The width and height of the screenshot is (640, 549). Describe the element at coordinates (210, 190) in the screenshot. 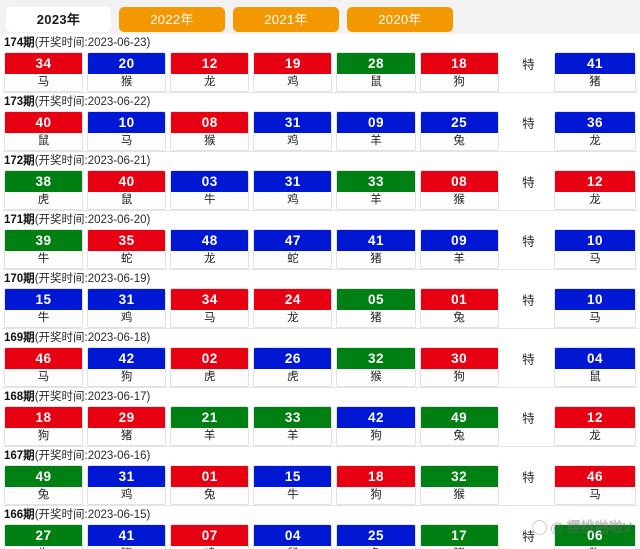

I see `normal-ball: 03 牛` at that location.